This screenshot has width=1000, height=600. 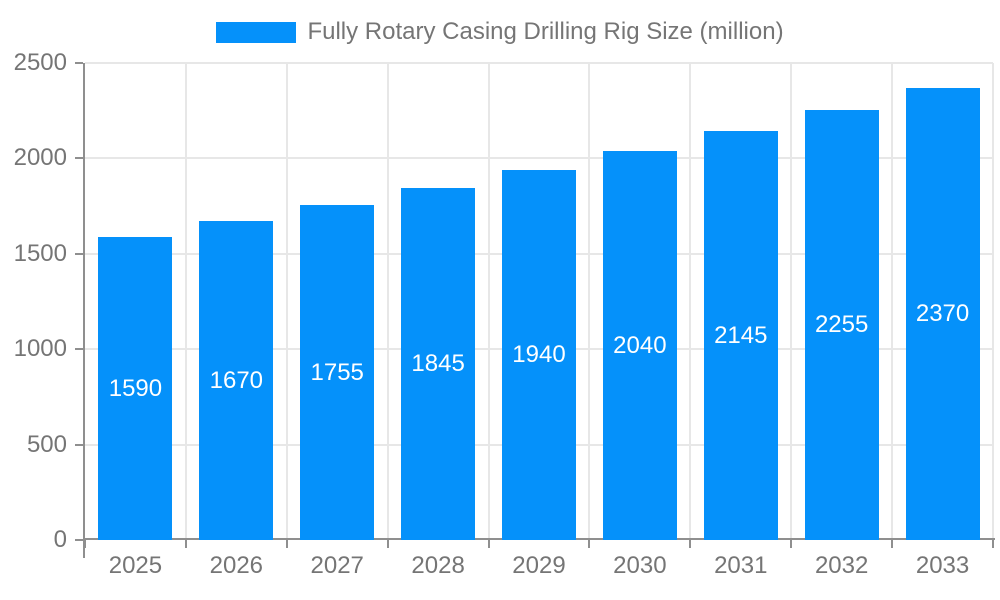 What do you see at coordinates (438, 565) in the screenshot?
I see `x-tick-label: 2028` at bounding box center [438, 565].